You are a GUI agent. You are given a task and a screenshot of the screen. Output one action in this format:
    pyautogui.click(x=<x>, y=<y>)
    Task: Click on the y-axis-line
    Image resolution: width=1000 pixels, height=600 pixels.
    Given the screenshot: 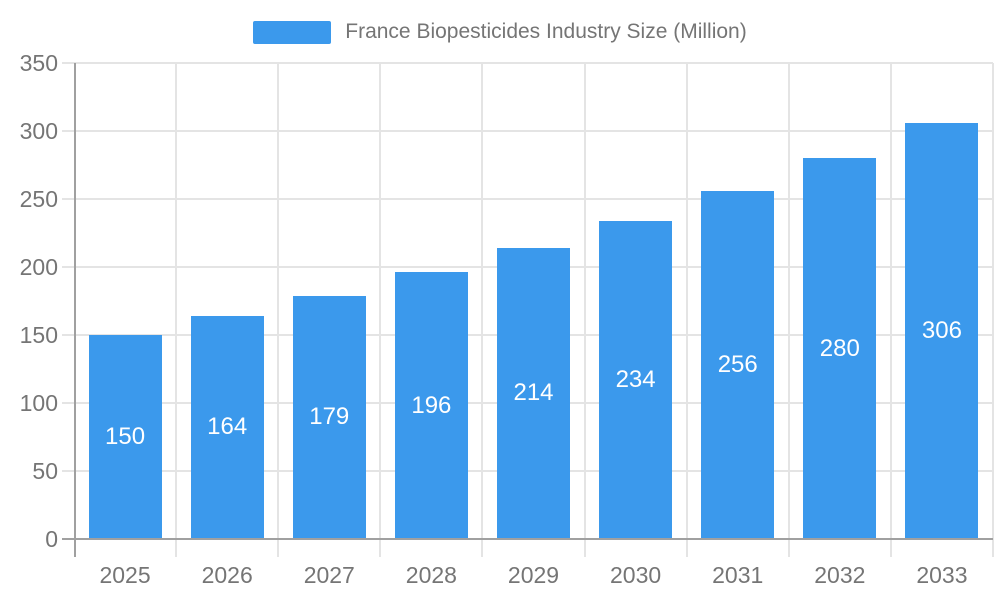 What is the action you would take?
    pyautogui.click(x=75, y=310)
    